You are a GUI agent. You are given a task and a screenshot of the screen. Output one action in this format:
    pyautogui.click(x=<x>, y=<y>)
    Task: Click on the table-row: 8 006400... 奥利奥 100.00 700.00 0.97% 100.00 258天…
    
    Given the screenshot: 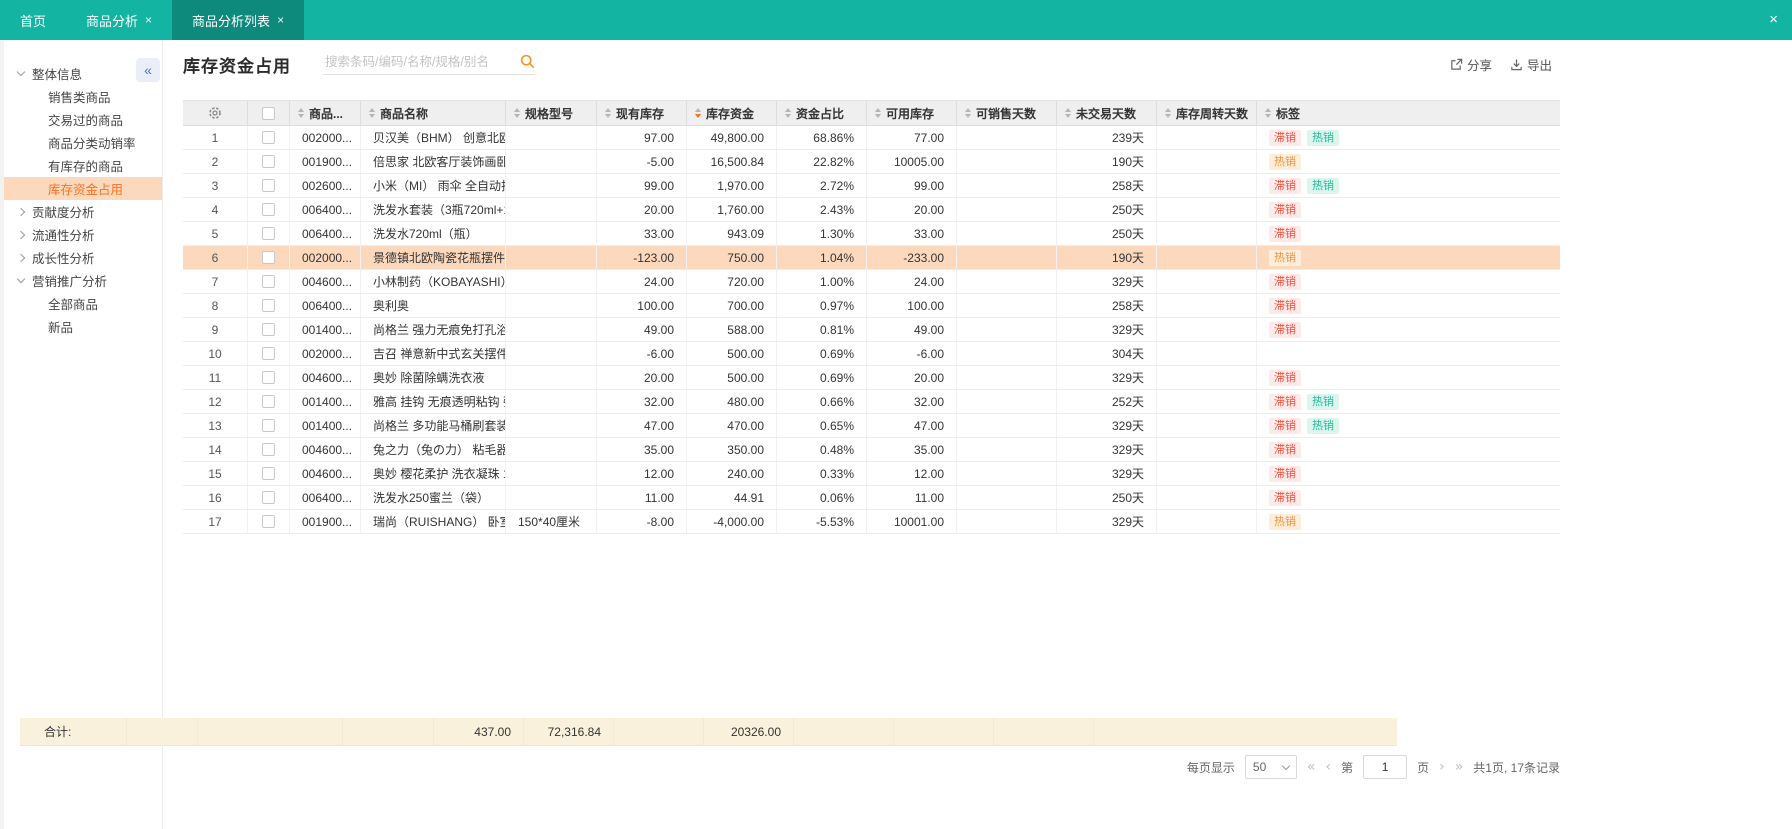 What is the action you would take?
    pyautogui.click(x=871, y=306)
    